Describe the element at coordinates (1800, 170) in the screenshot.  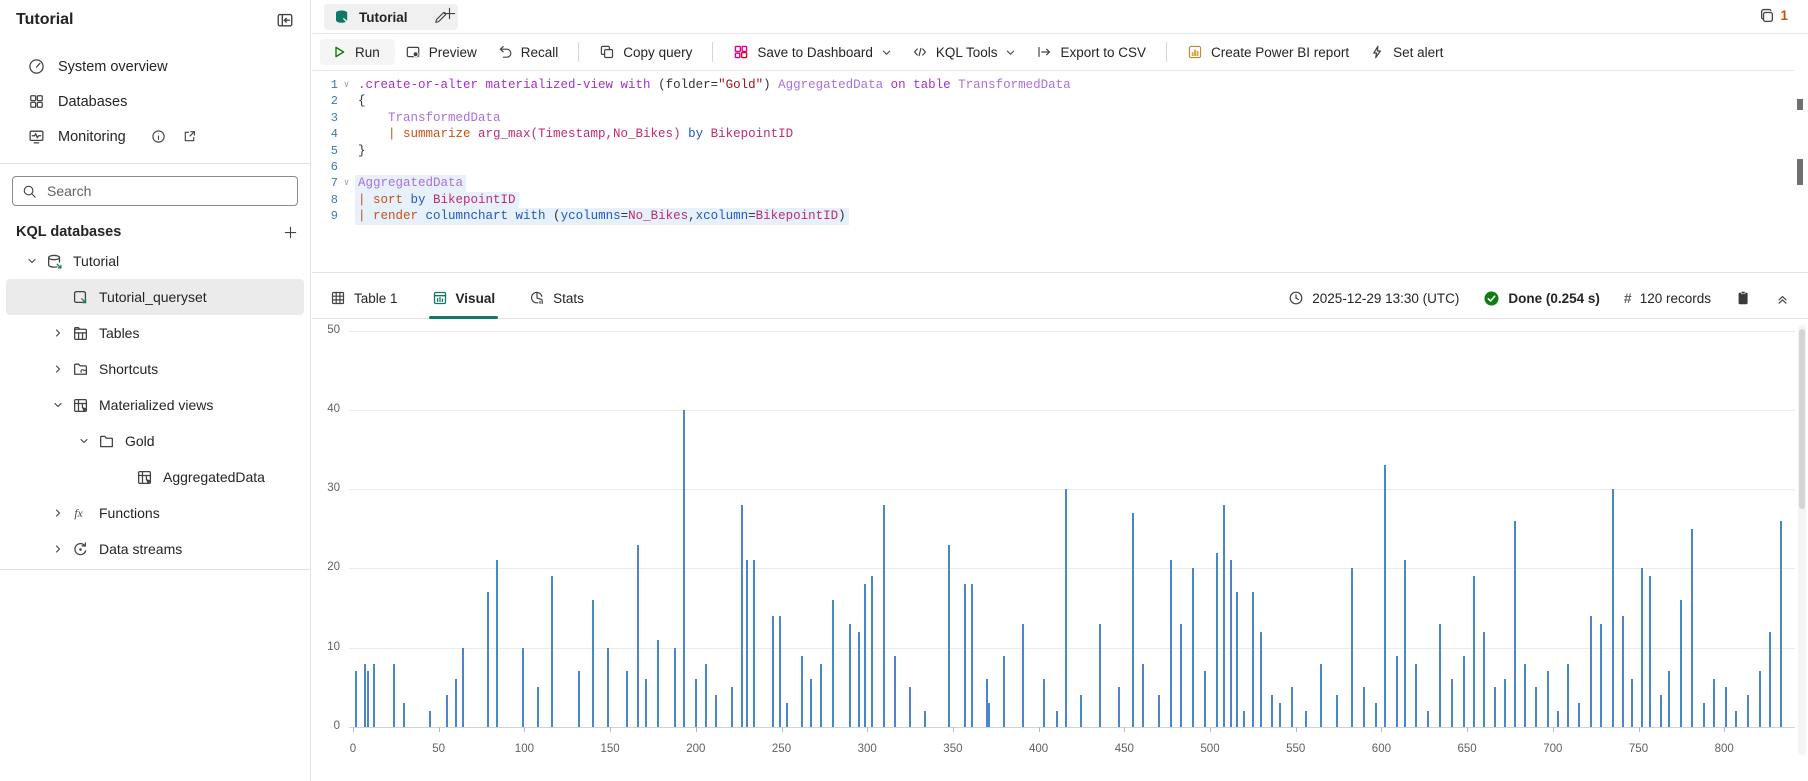
I see `editor-scrollbar` at that location.